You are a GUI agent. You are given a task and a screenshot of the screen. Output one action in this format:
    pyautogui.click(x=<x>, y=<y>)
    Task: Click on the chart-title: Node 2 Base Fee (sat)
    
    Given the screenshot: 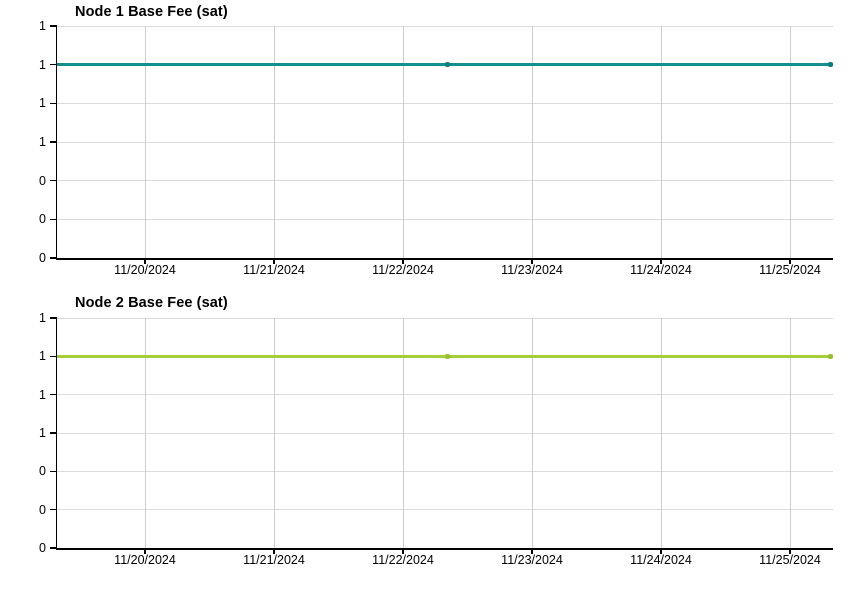 What is the action you would take?
    pyautogui.click(x=151, y=303)
    